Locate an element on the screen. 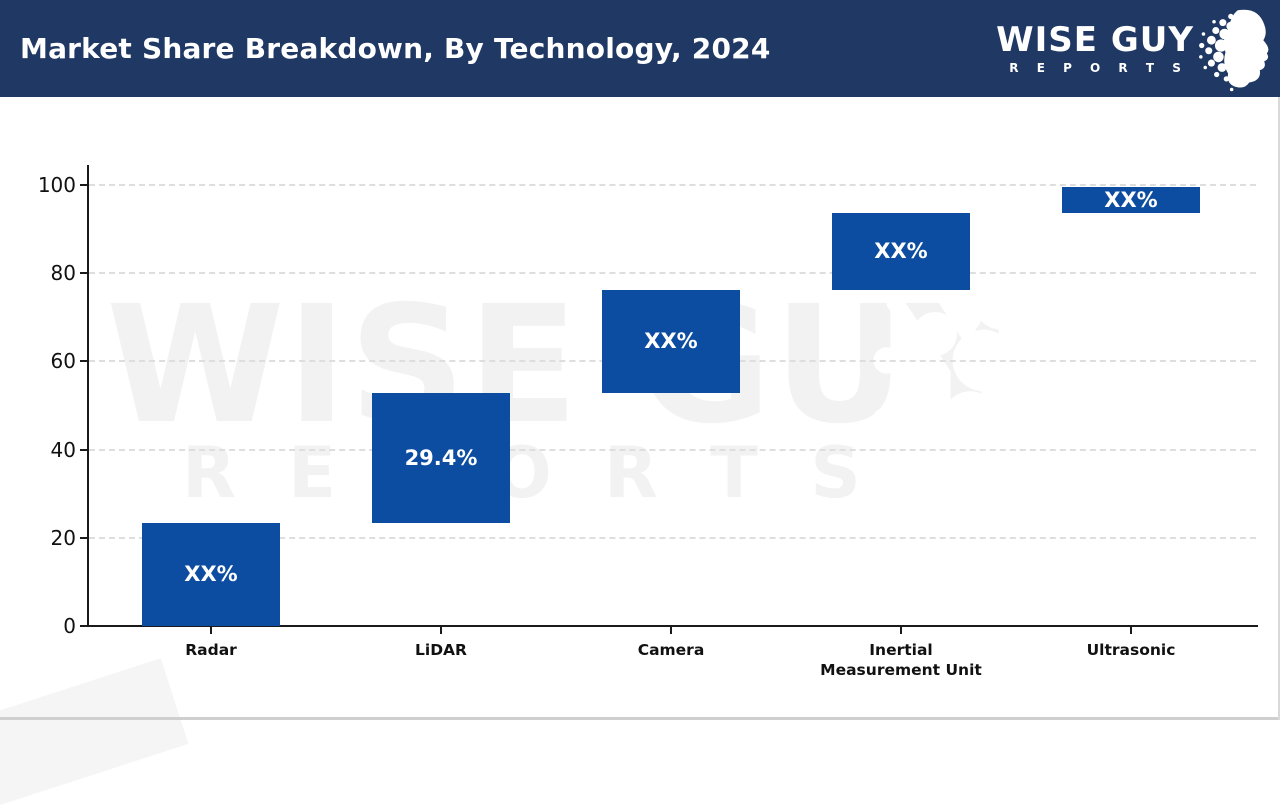 The height and width of the screenshot is (812, 1280). brand-subname: R E P O R T S is located at coordinates (1098, 67).